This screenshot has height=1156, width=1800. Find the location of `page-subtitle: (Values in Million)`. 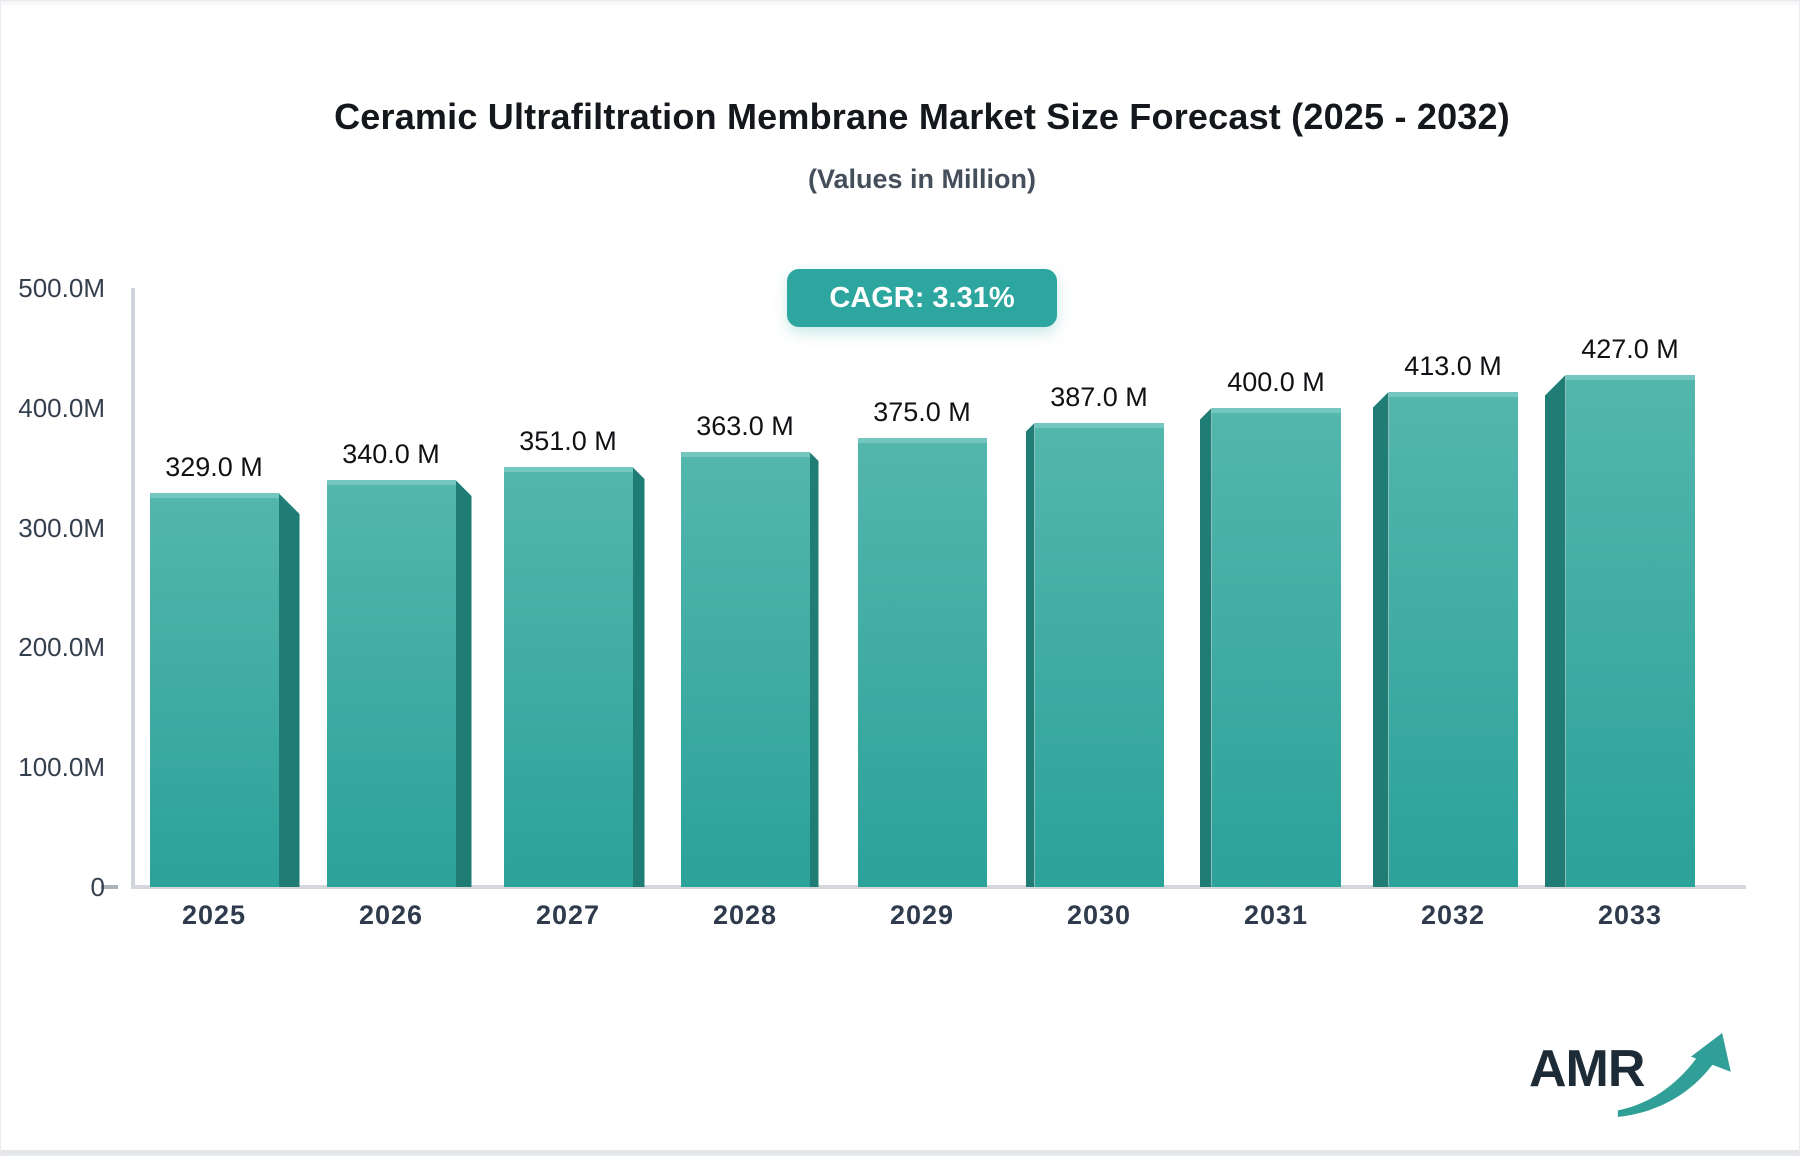

page-subtitle: (Values in Million) is located at coordinates (922, 179).